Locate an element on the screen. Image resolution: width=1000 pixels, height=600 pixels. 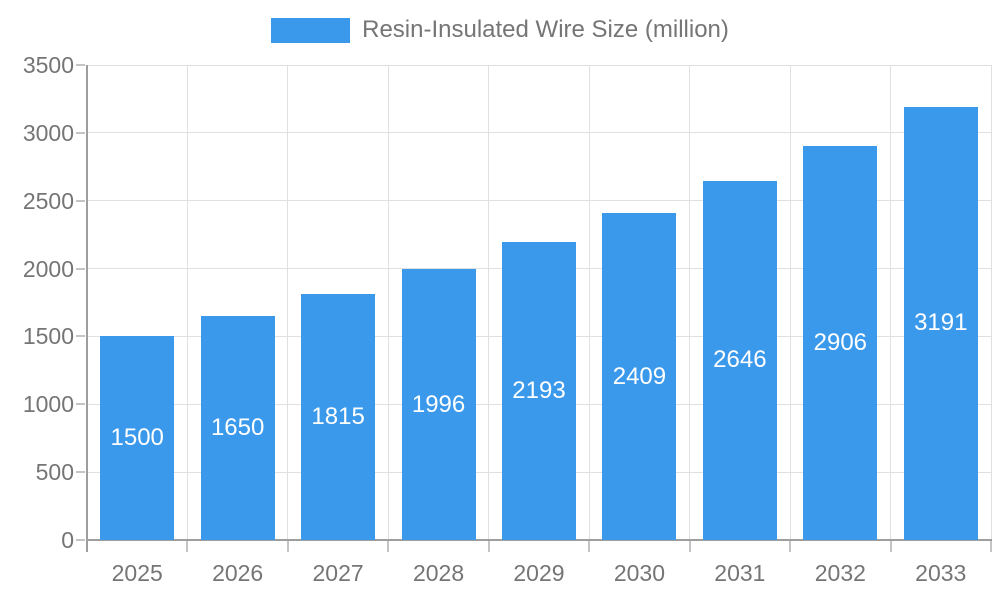
legend-swatch is located at coordinates (311, 30).